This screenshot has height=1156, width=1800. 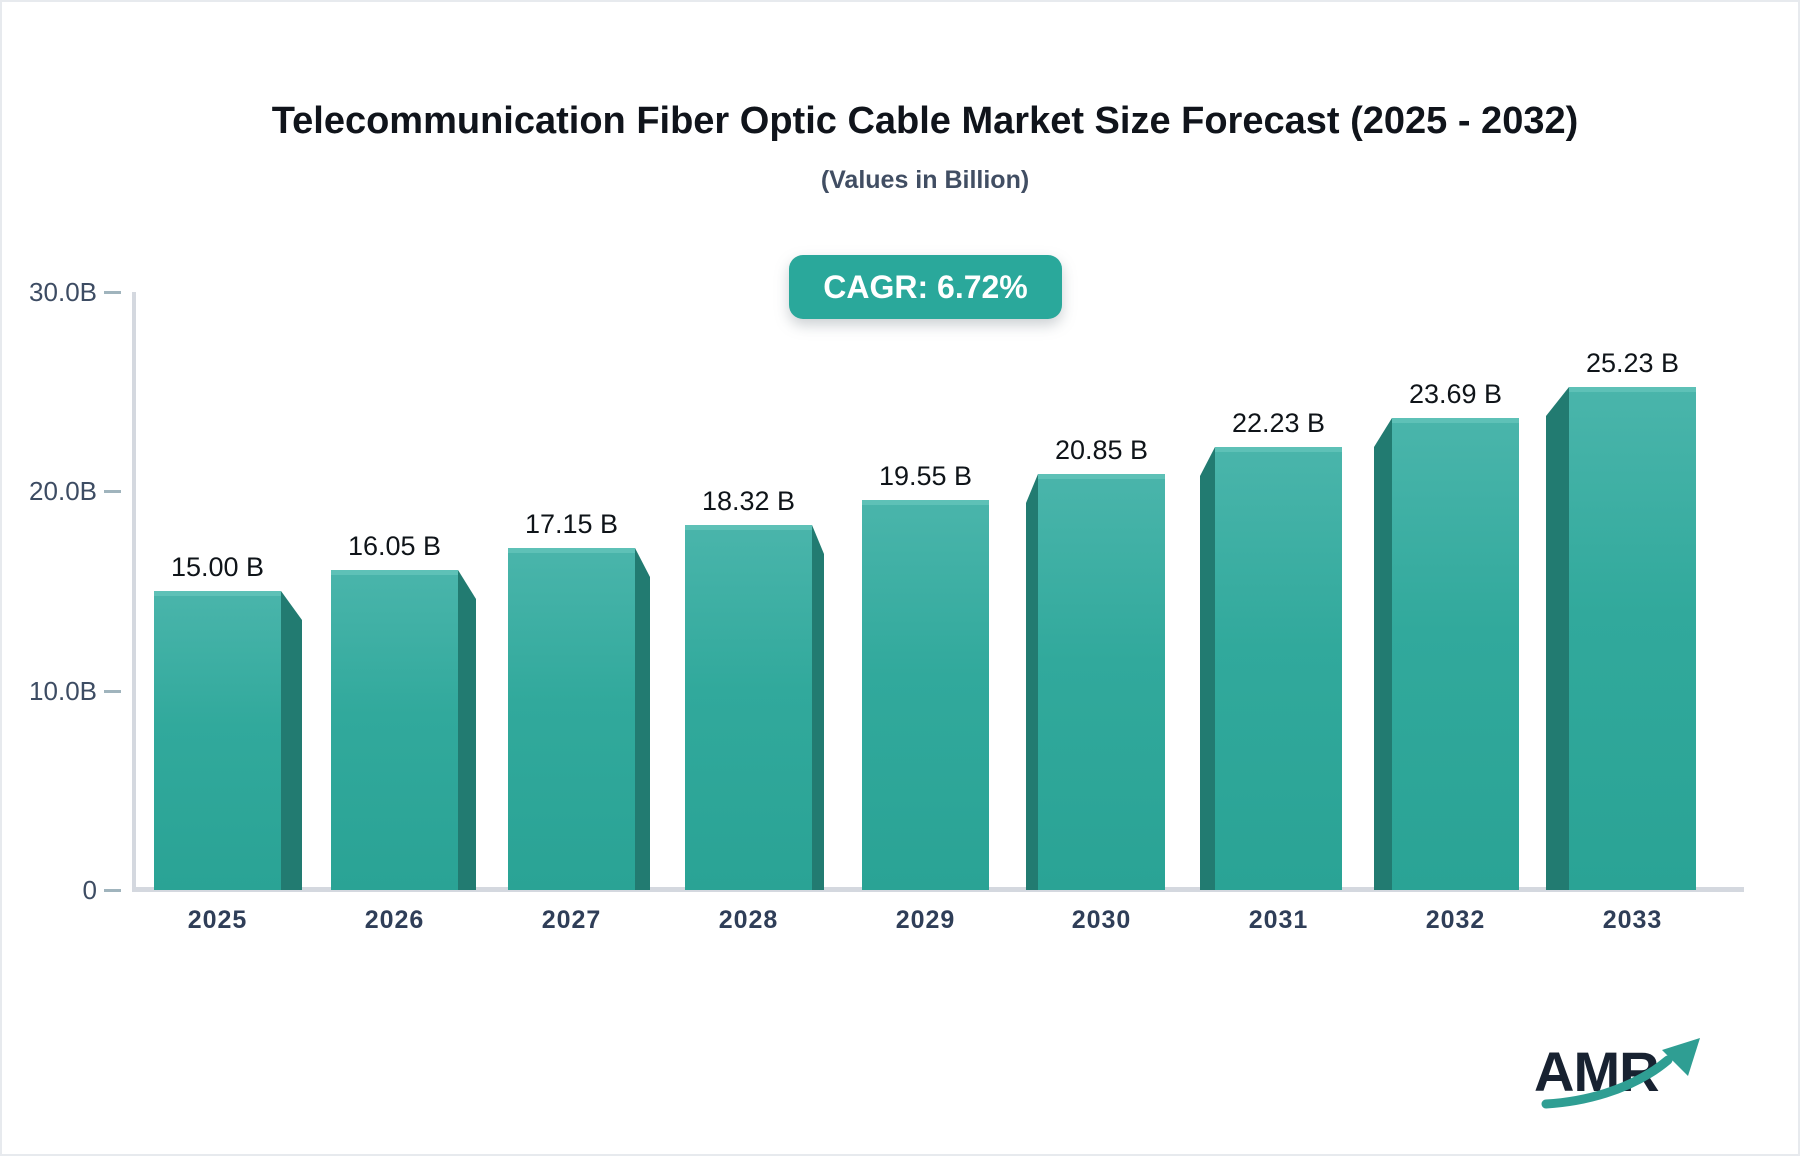 What do you see at coordinates (1278, 920) in the screenshot?
I see `x-axis-label-2031: 2031` at bounding box center [1278, 920].